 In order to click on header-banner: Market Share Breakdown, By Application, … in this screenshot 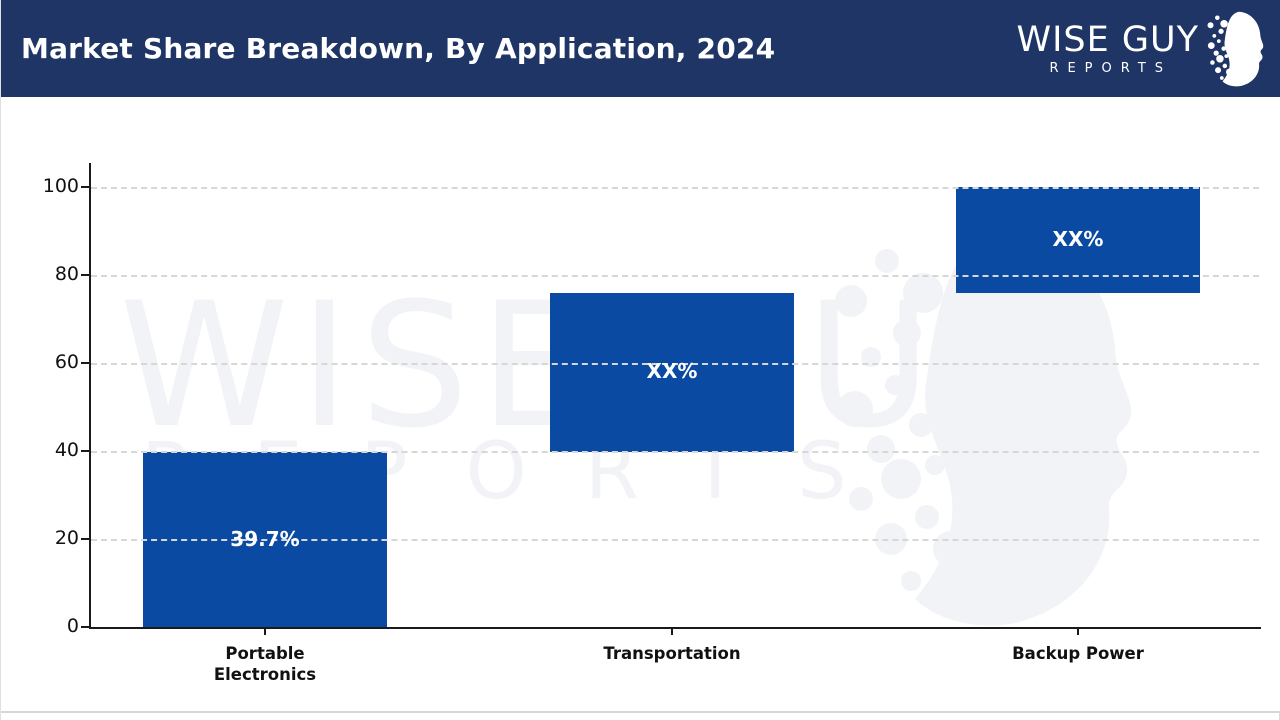, I will do `click(640, 48)`.